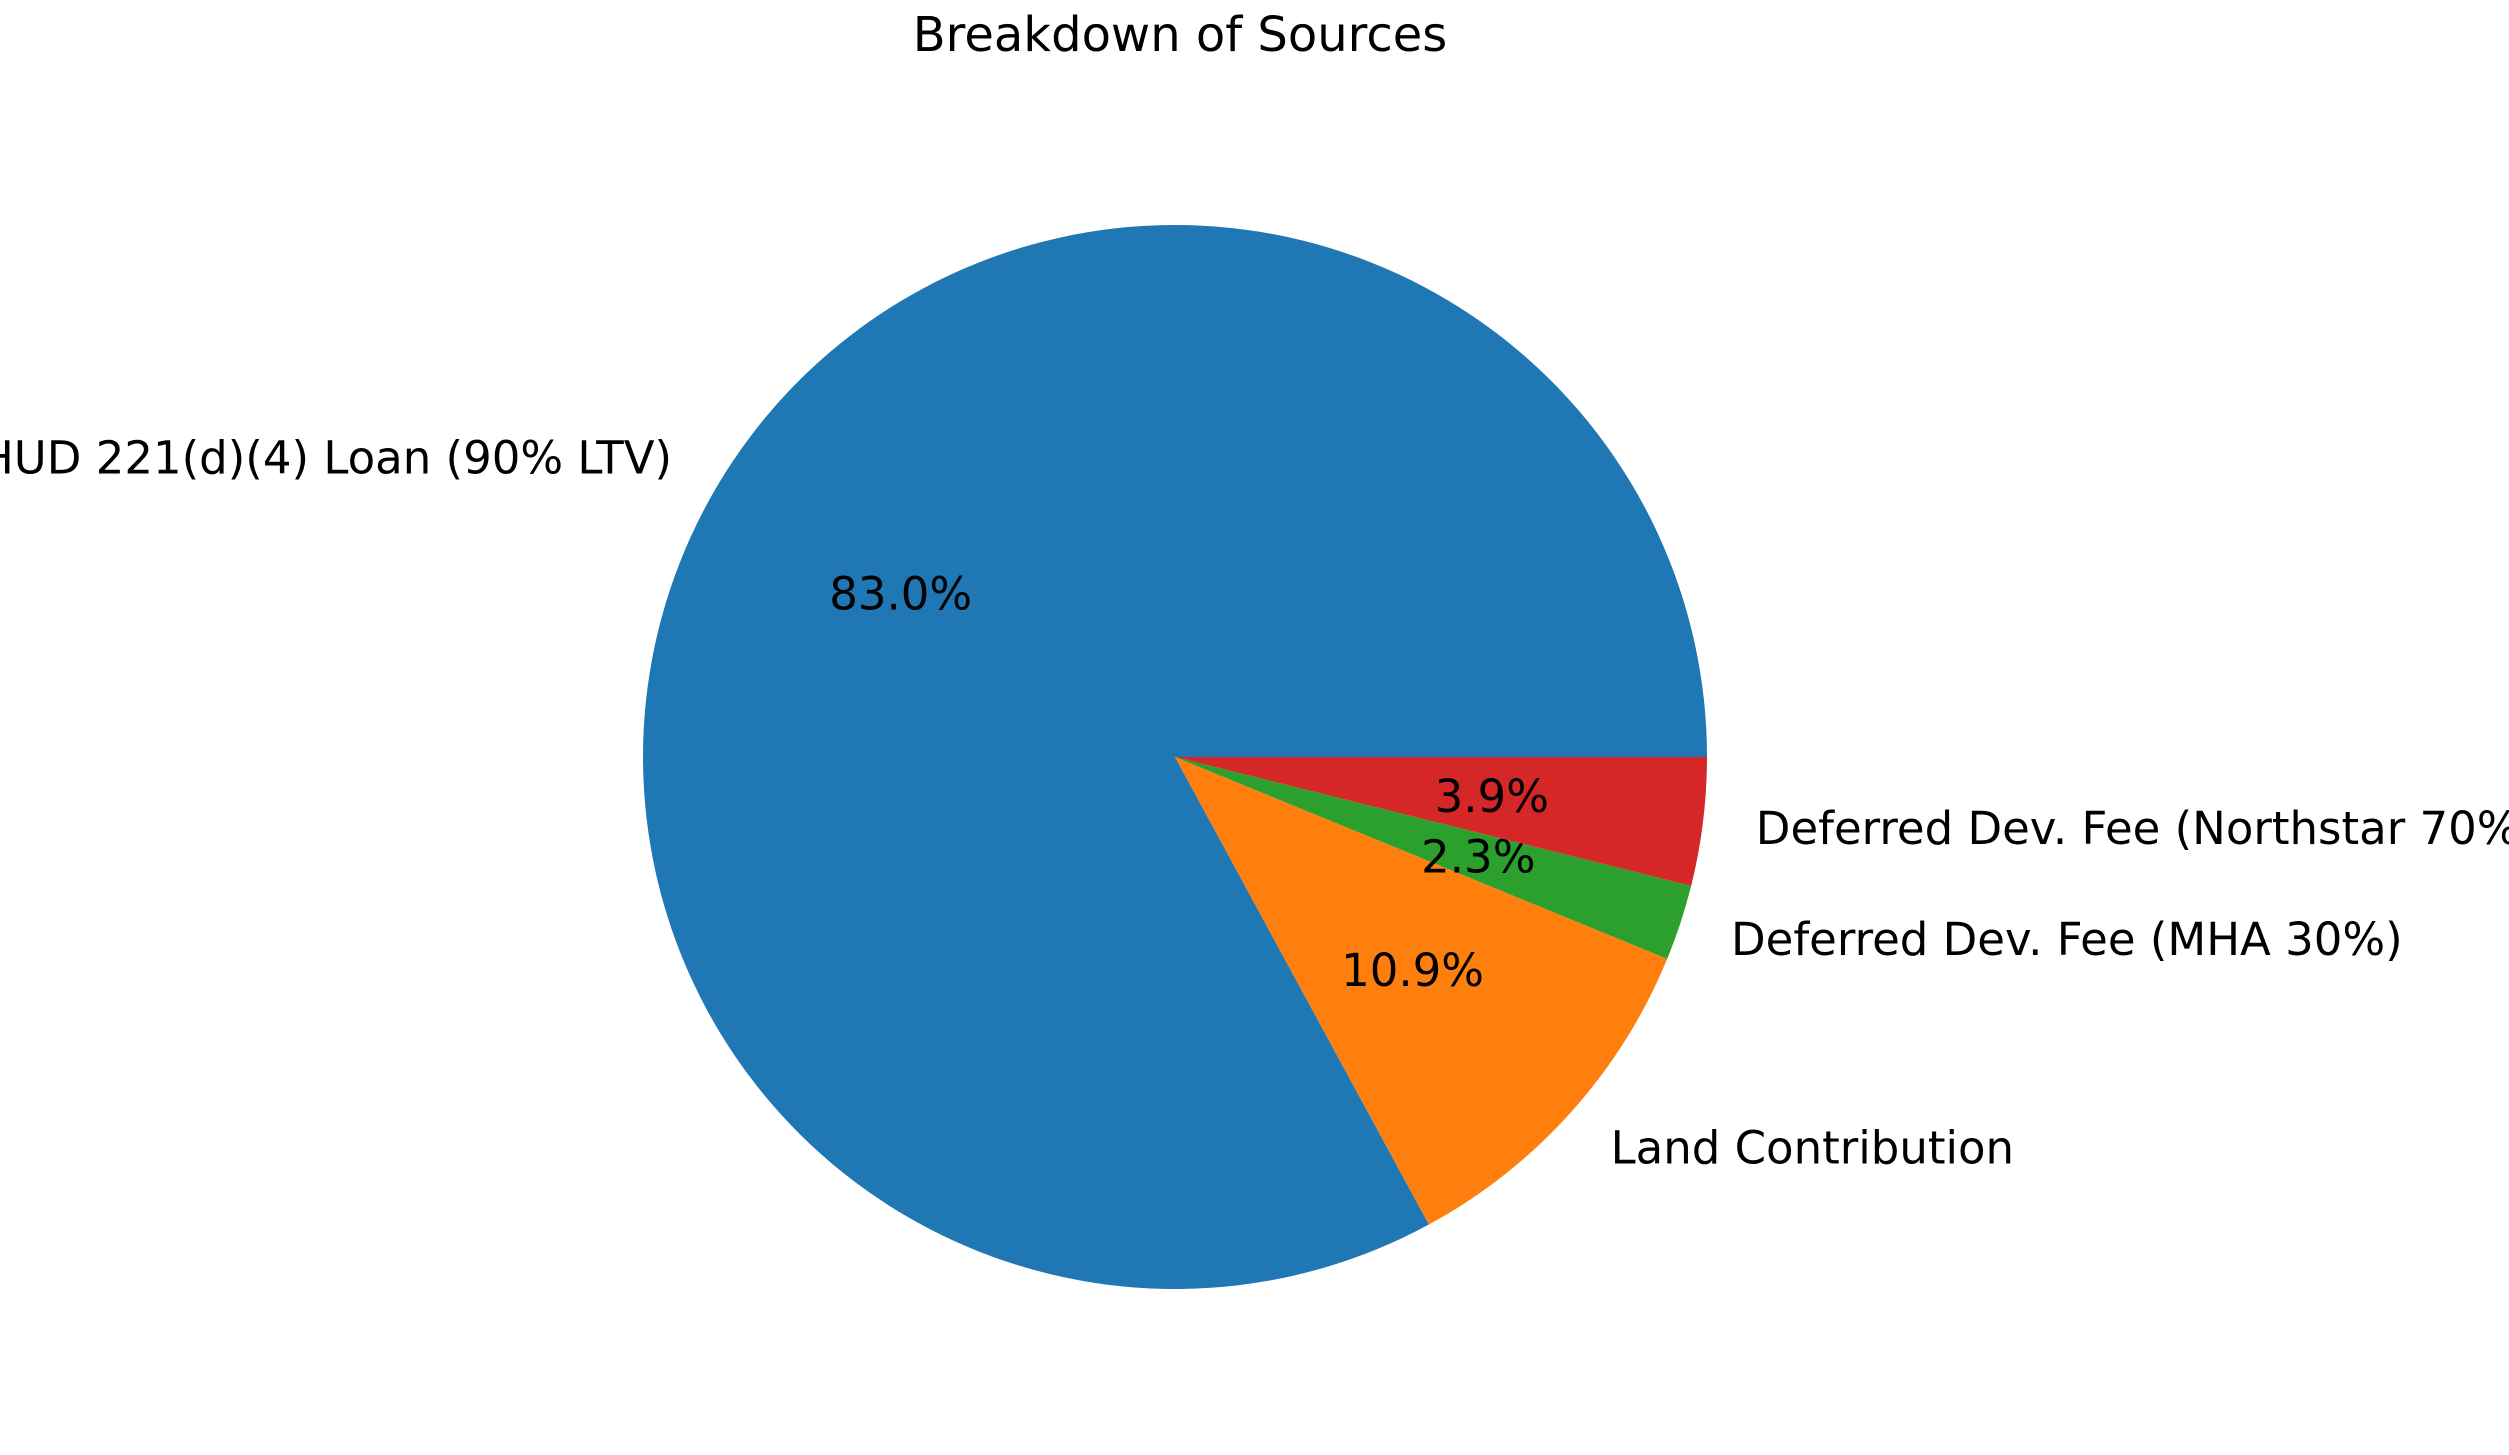 The width and height of the screenshot is (2509, 1455). What do you see at coordinates (1812, 1148) in the screenshot?
I see `slice-label-land-contribution: Land Contribution` at bounding box center [1812, 1148].